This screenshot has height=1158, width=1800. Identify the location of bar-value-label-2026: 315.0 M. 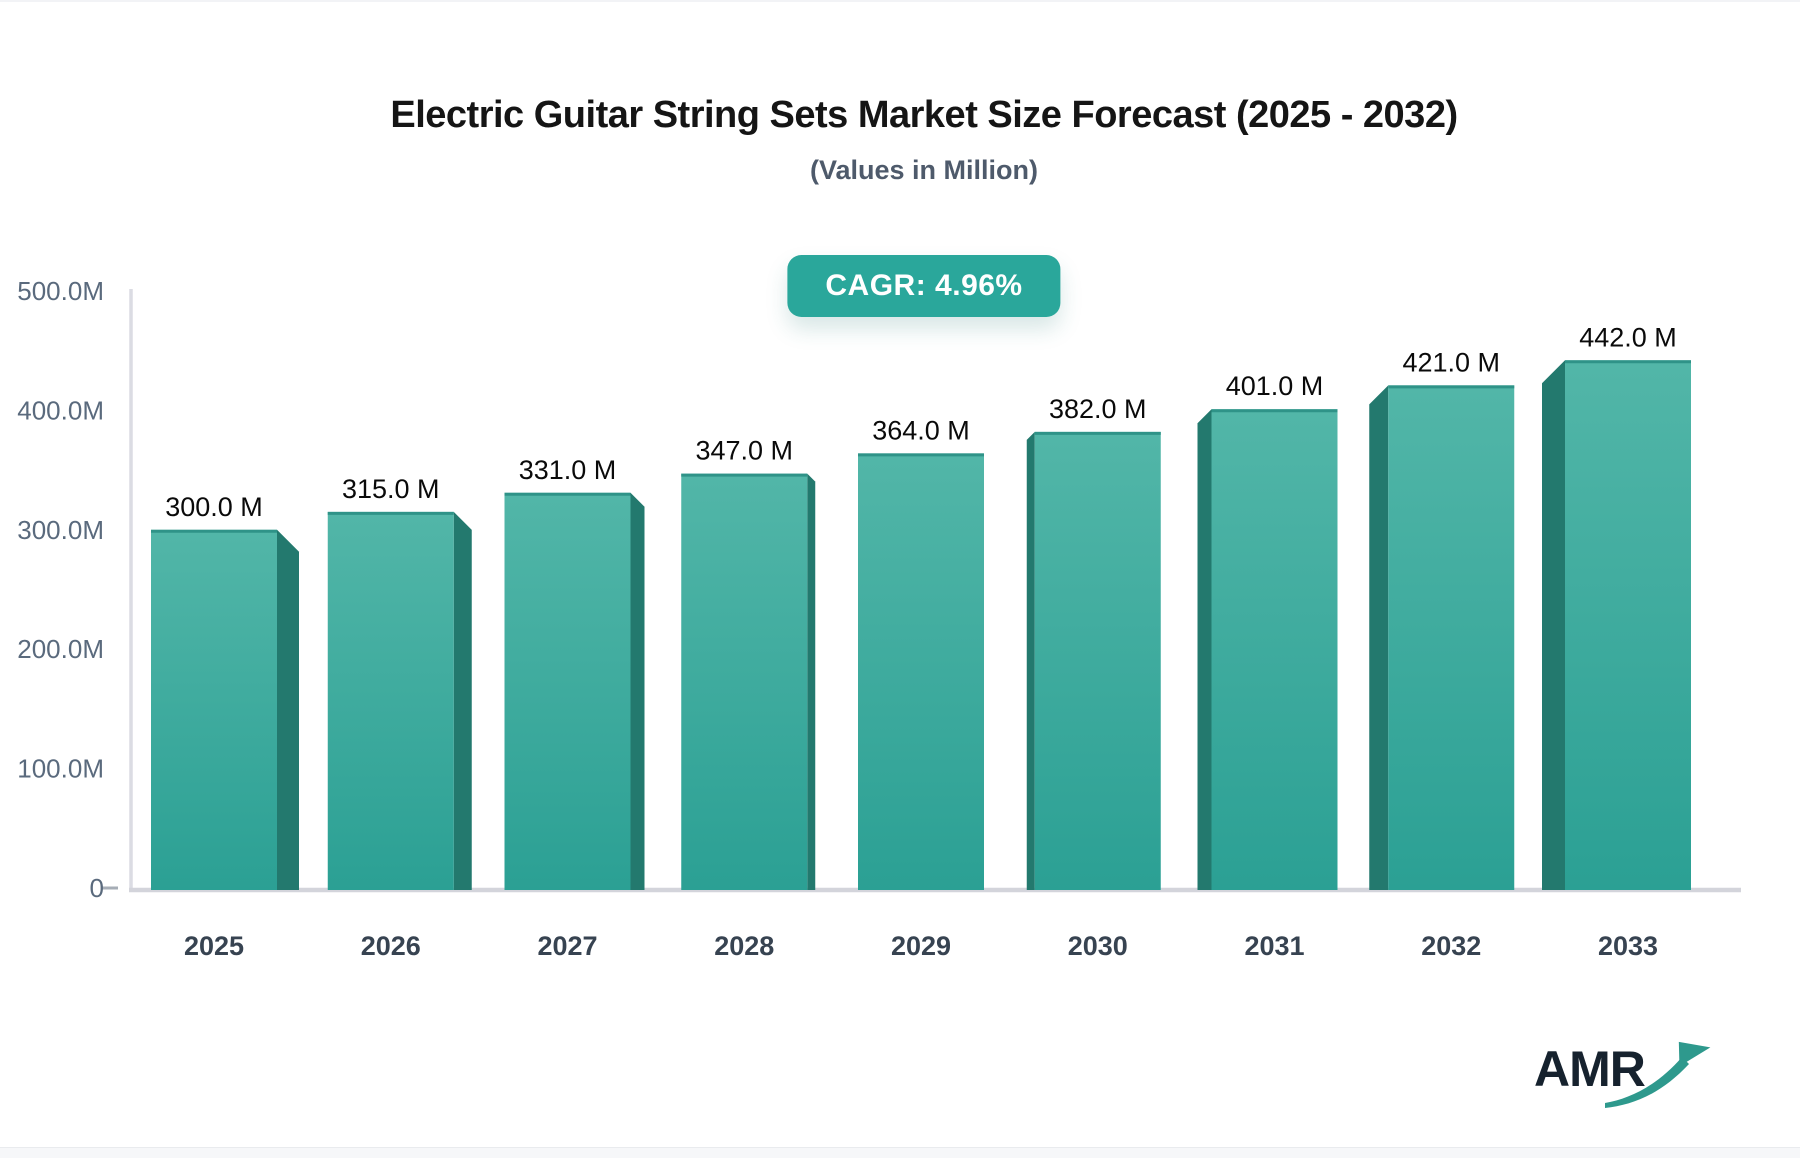
(391, 489).